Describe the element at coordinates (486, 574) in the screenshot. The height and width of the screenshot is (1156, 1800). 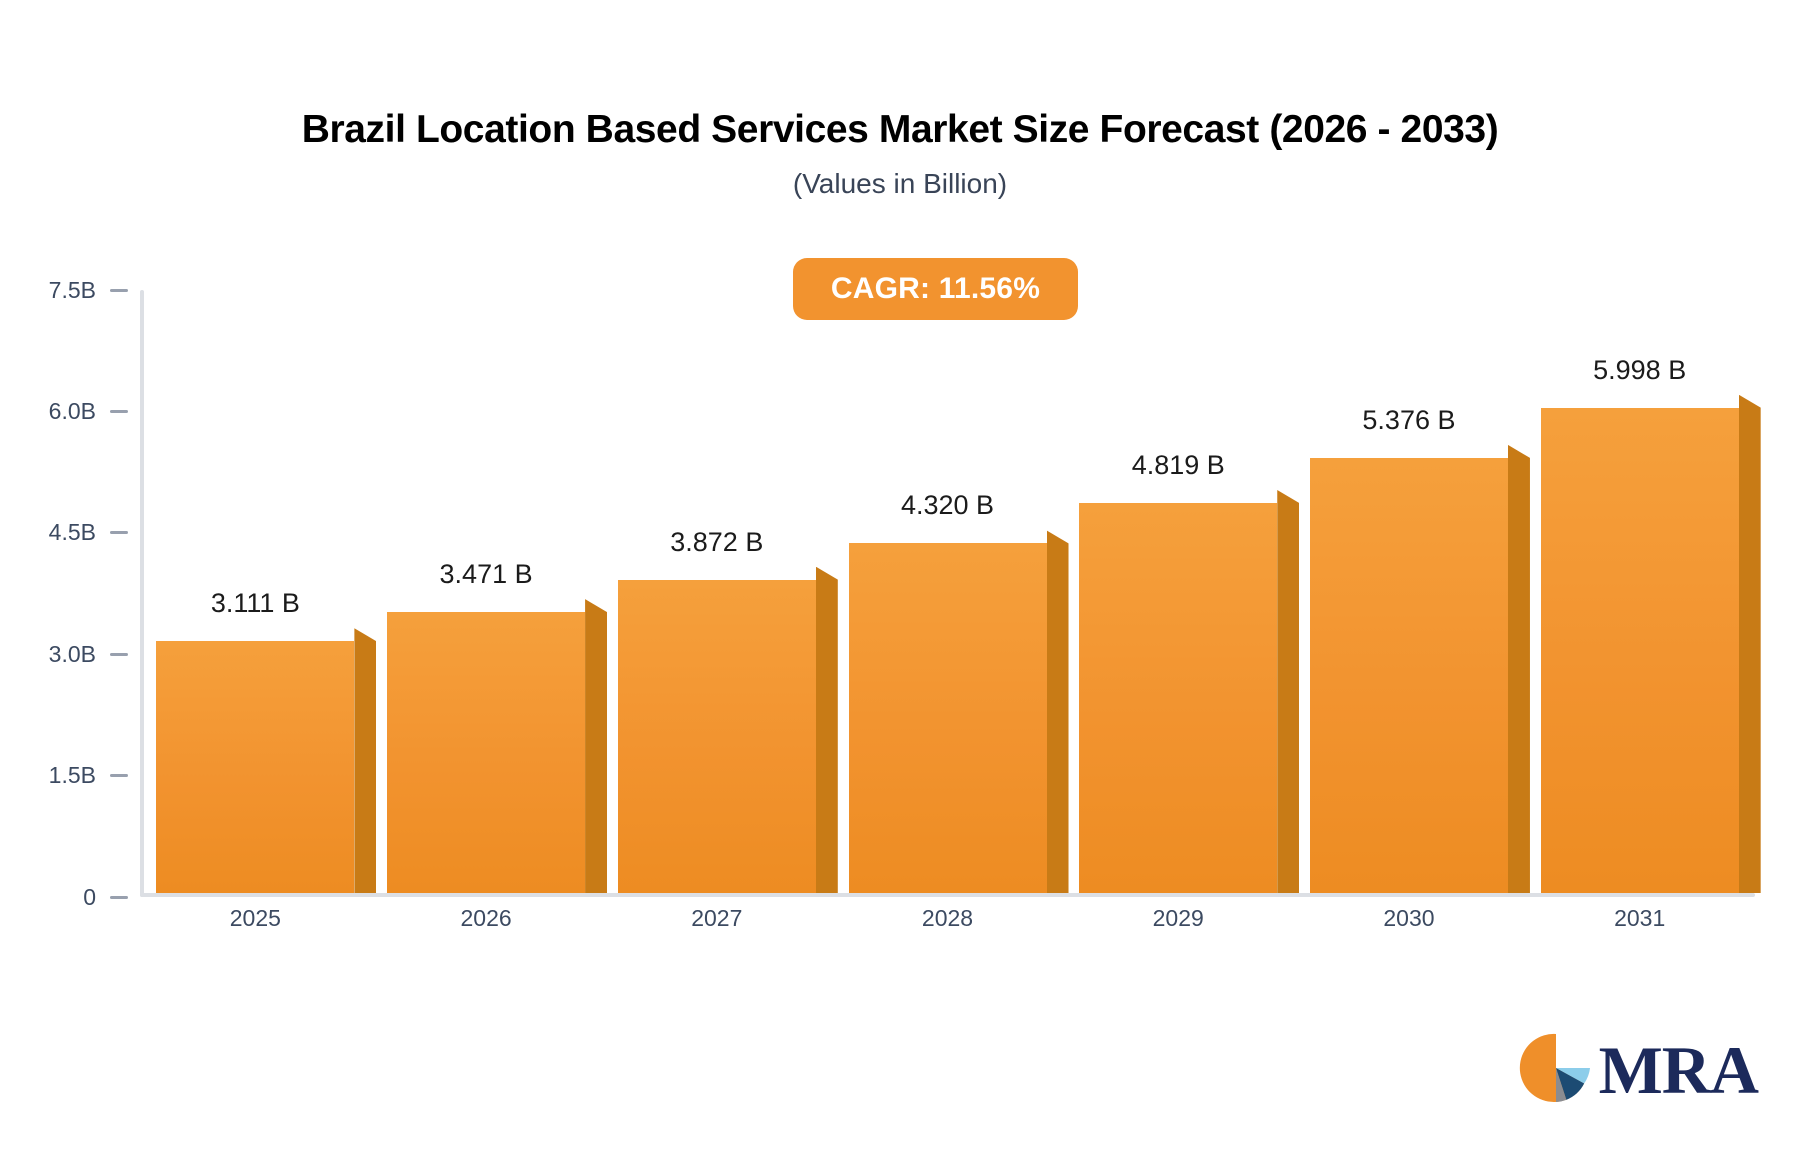
I see `bar-value-label: 3.471 B` at that location.